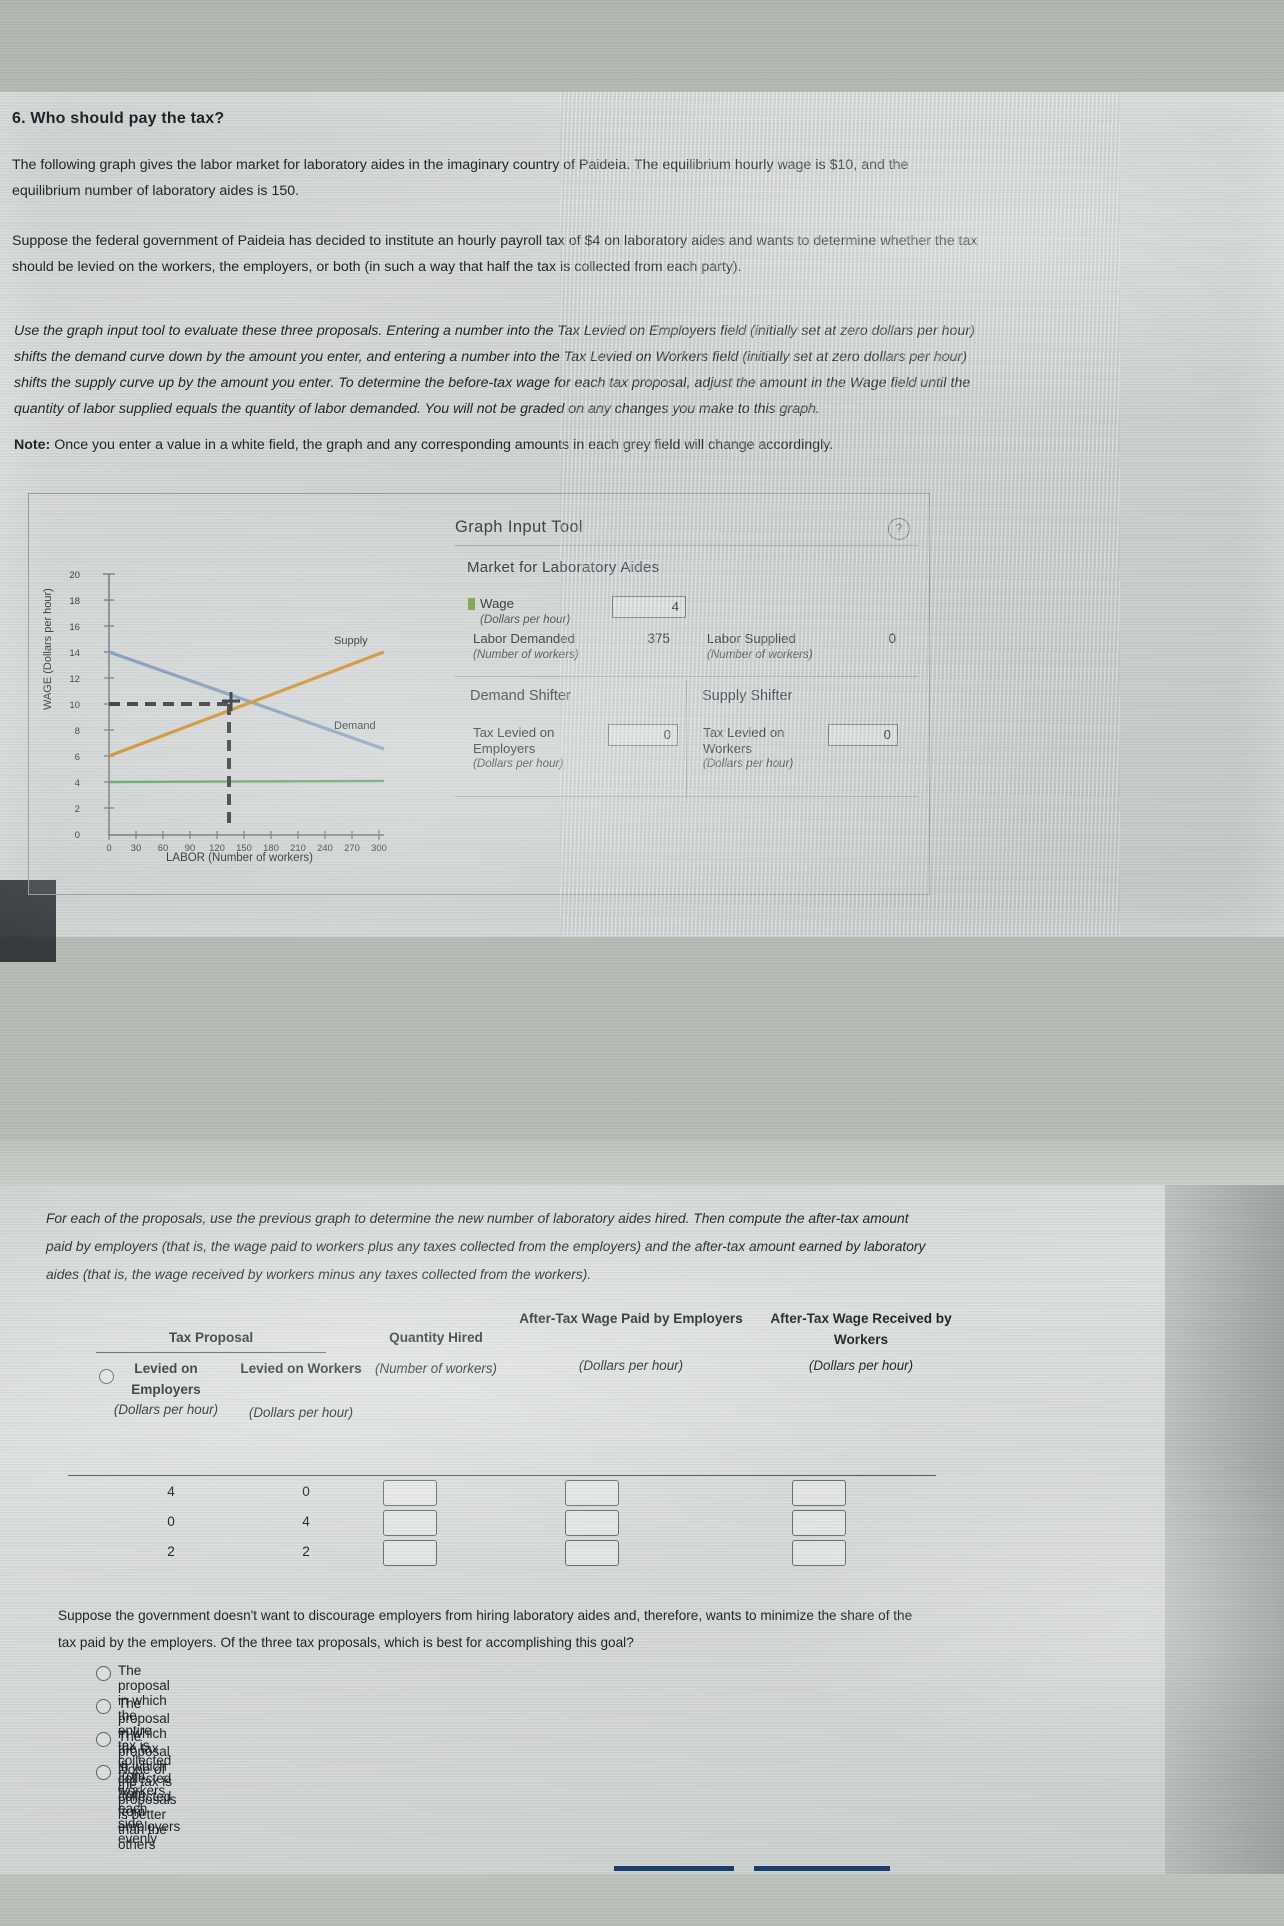  I want to click on x-tick-120: 120, so click(217, 847).